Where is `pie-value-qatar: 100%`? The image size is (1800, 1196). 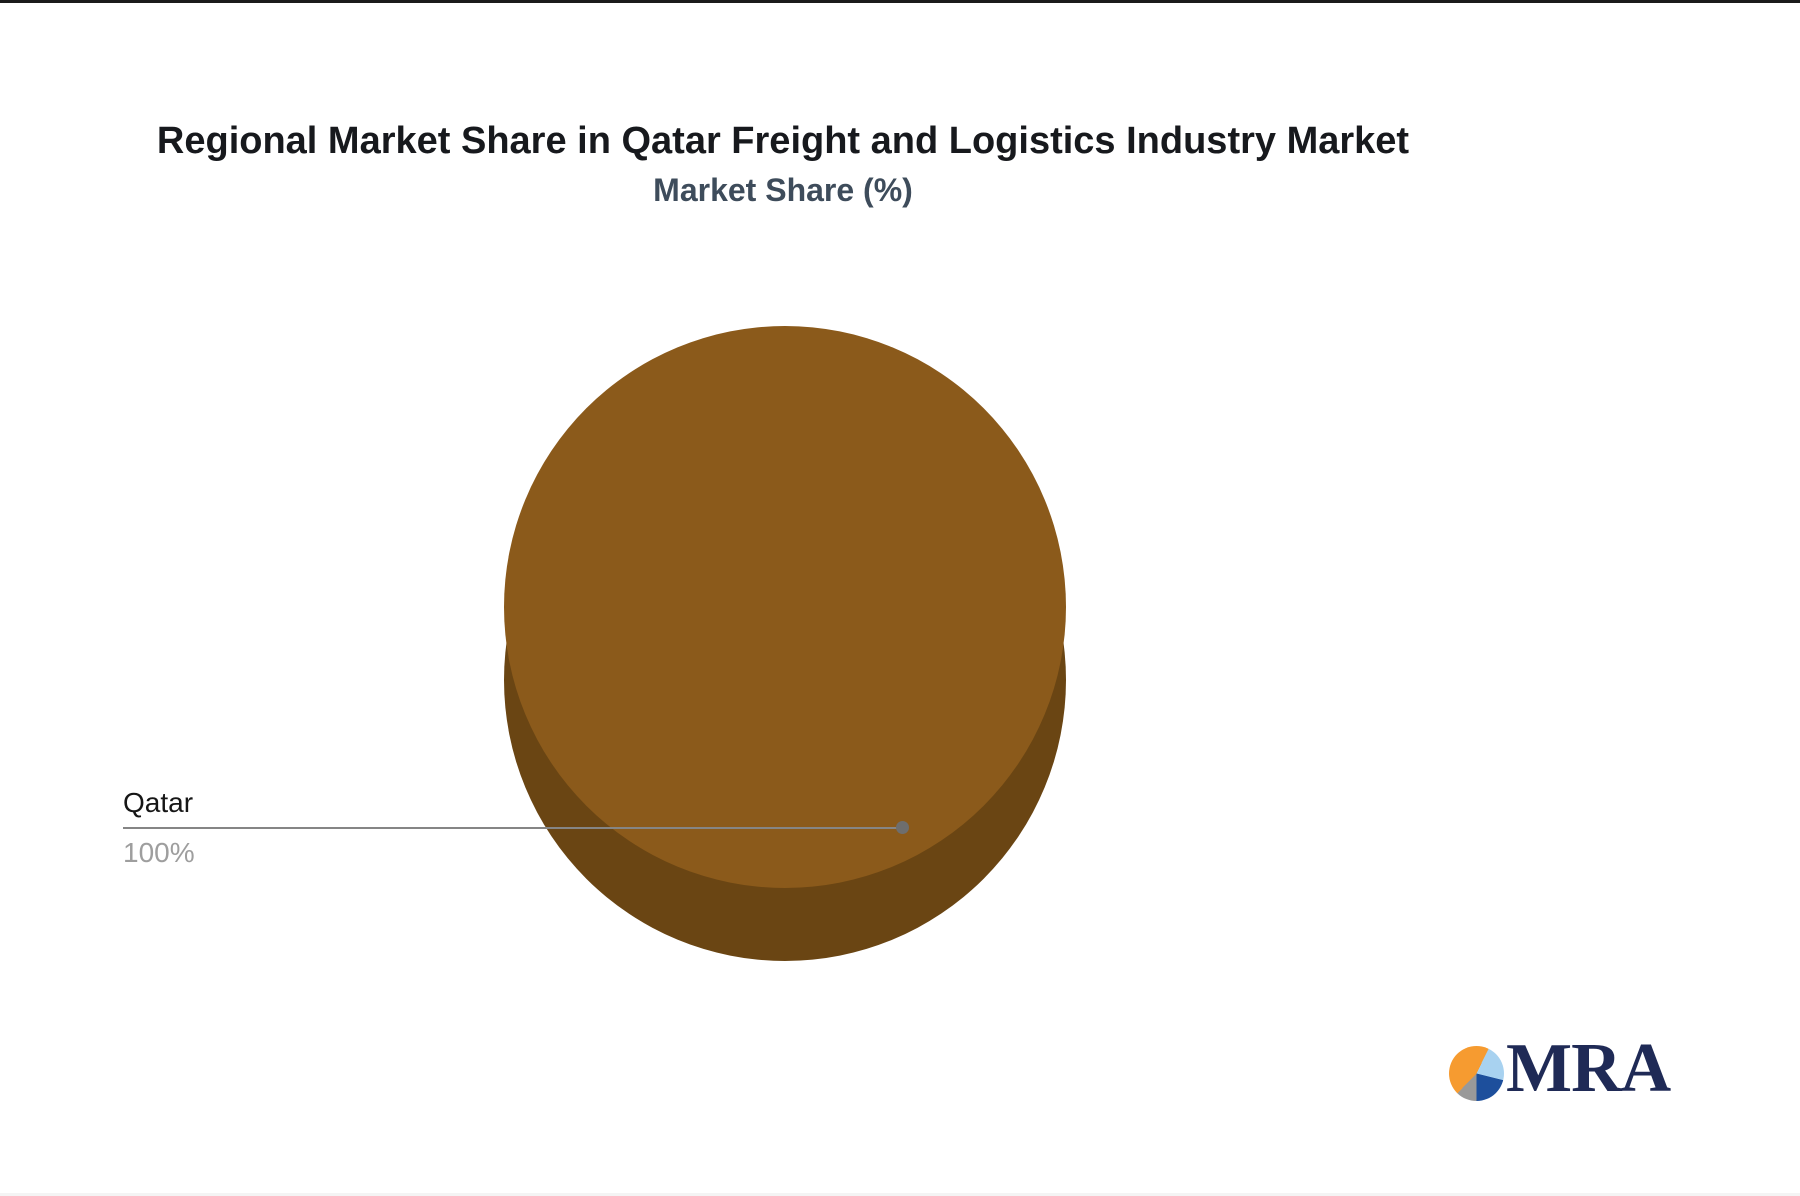
pie-value-qatar: 100% is located at coordinates (159, 852).